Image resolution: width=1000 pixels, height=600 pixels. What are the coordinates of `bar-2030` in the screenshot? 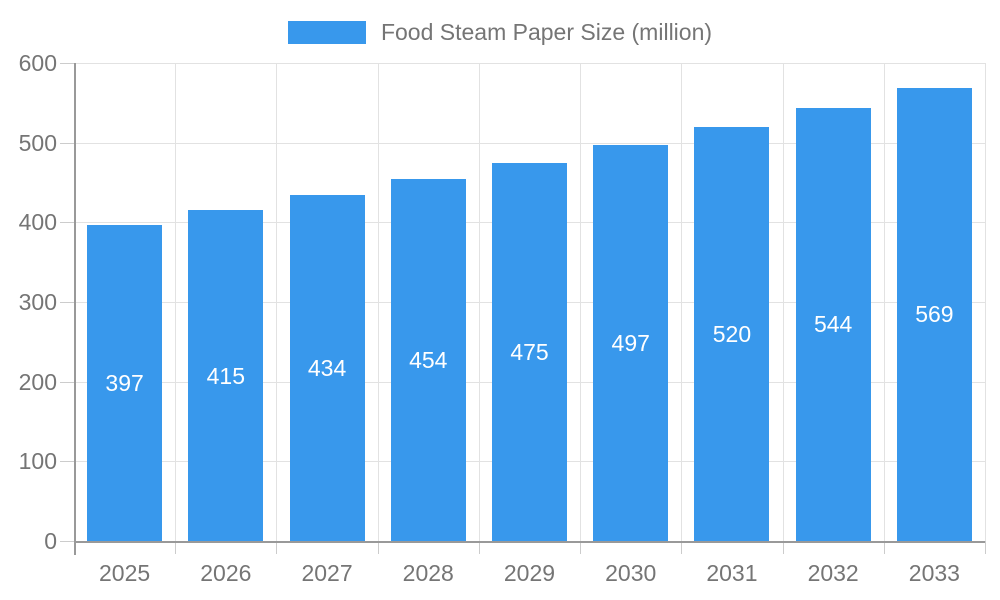 It's located at (631, 343).